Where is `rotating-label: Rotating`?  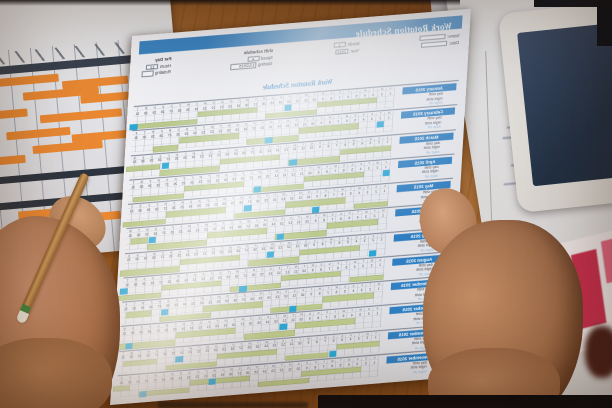
rotating-label: Rotating is located at coordinates (162, 72).